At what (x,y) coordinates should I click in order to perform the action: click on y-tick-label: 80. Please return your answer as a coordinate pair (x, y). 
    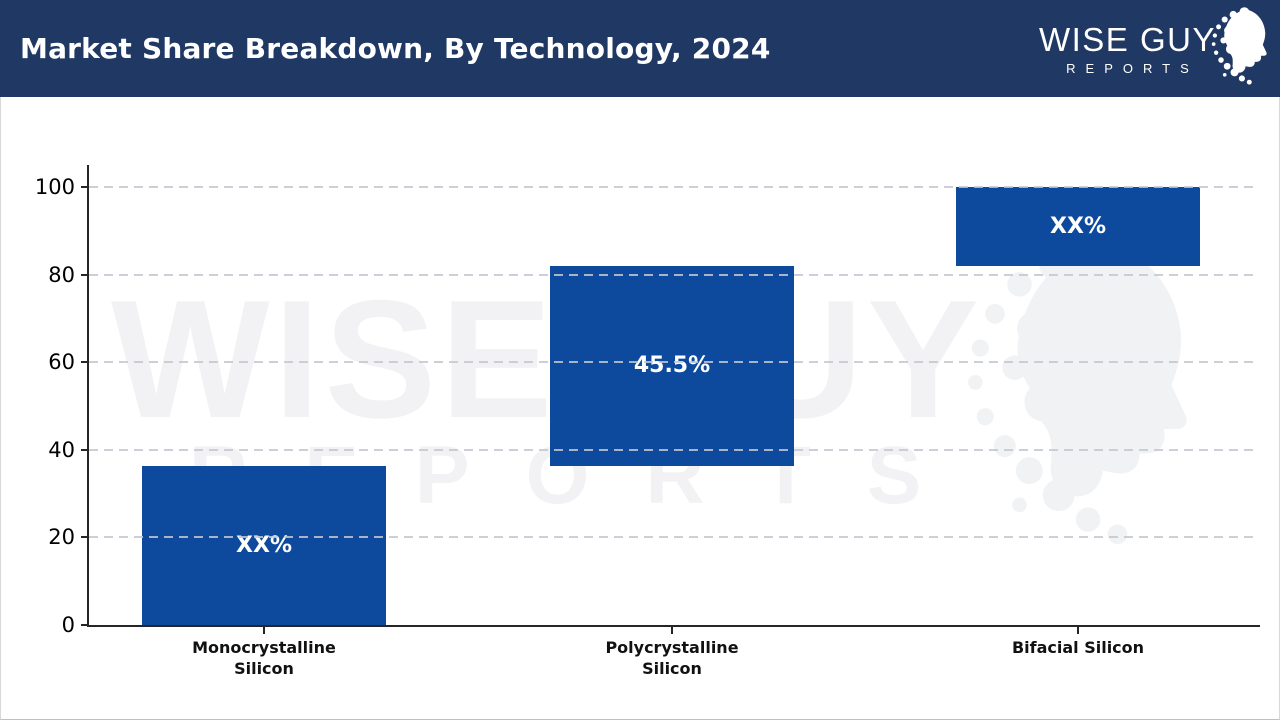
    Looking at the image, I should click on (61, 274).